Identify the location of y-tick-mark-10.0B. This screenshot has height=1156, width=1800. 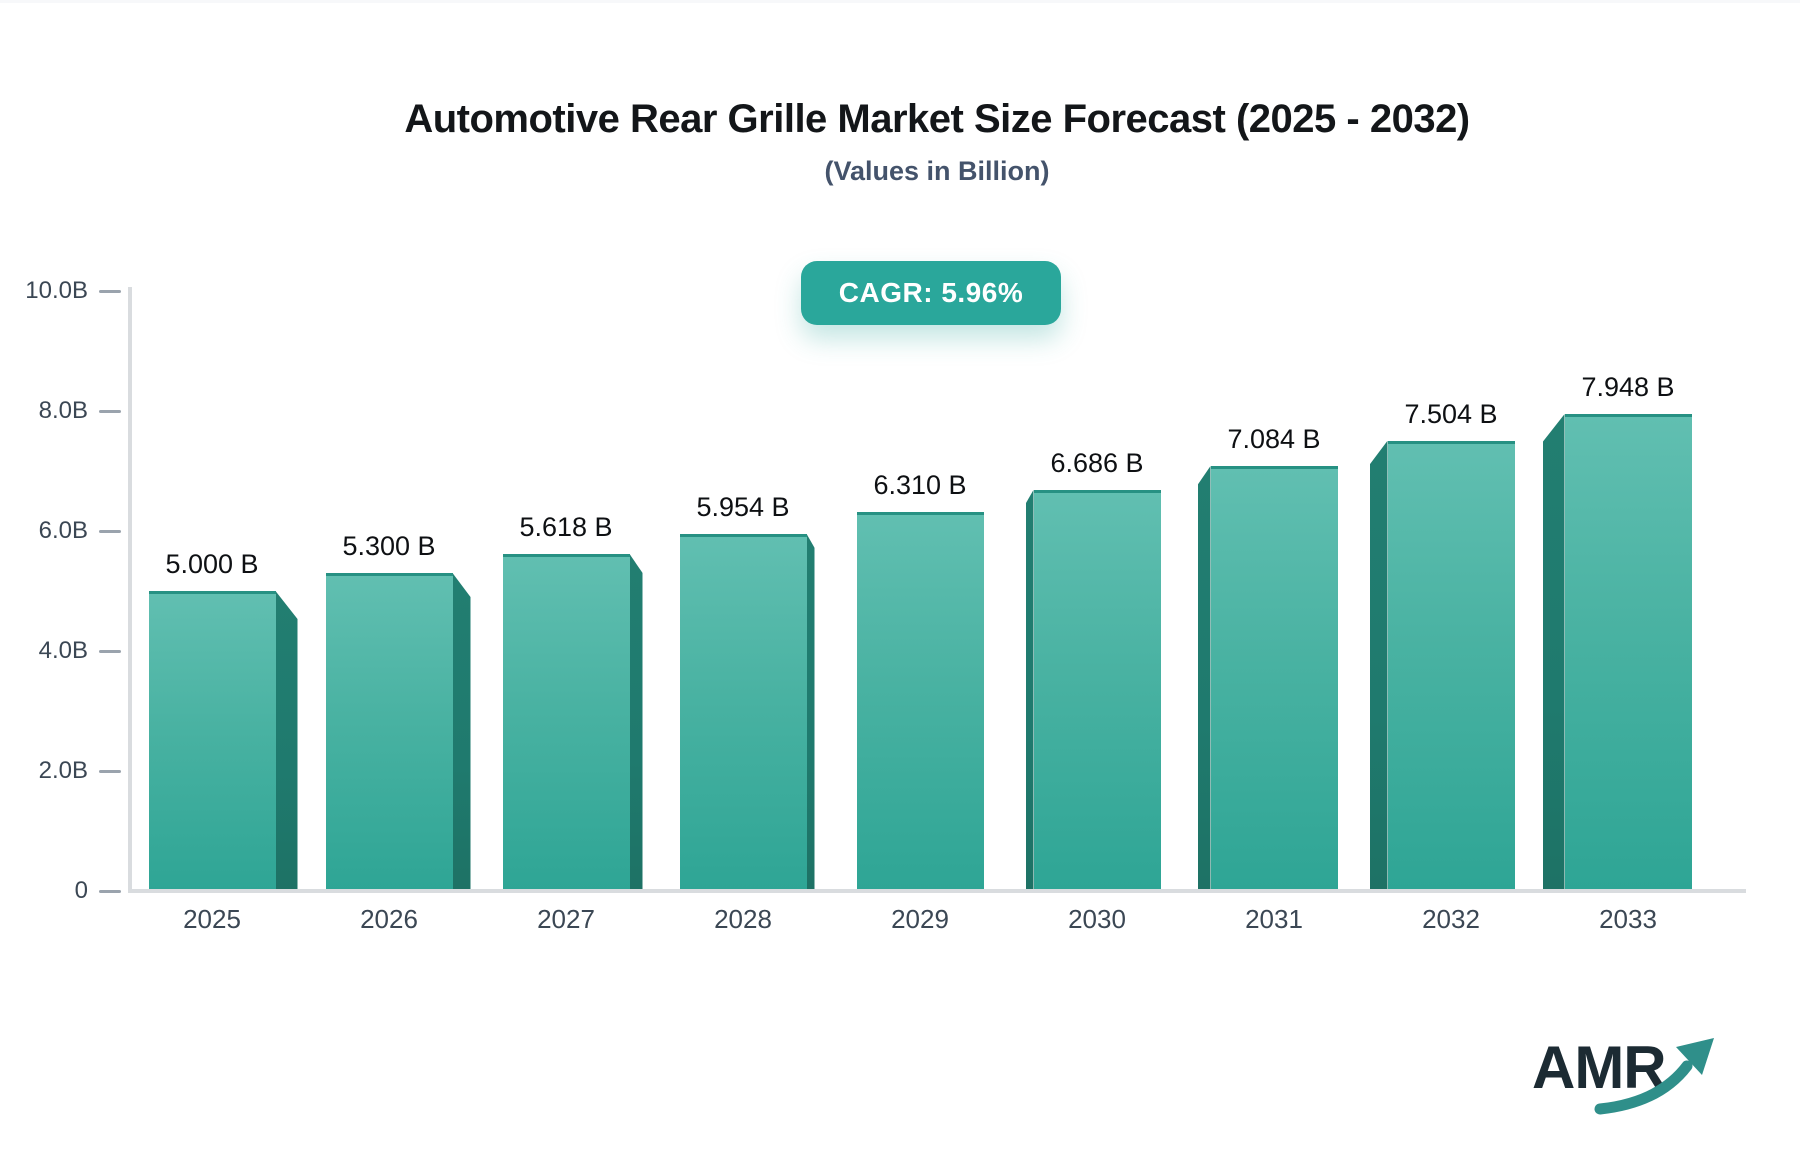
(110, 291).